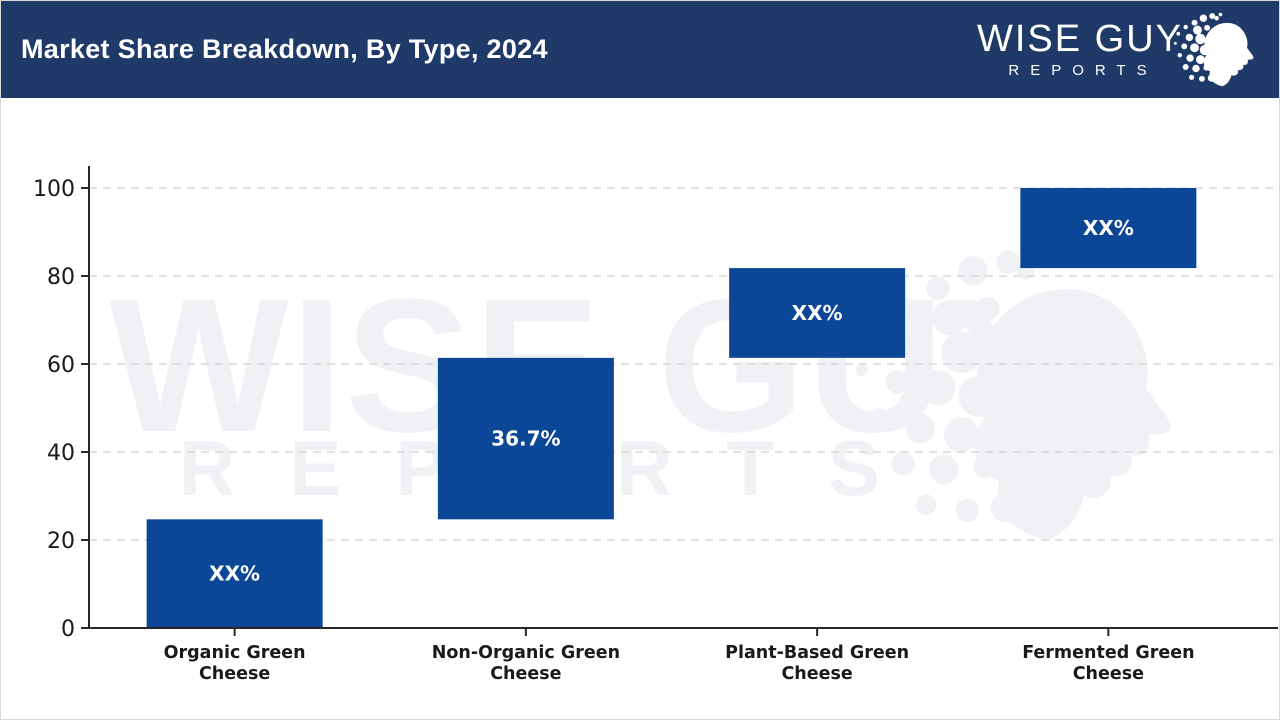 The width and height of the screenshot is (1280, 720). What do you see at coordinates (61, 541) in the screenshot?
I see `y-axis-tick-label: 20` at bounding box center [61, 541].